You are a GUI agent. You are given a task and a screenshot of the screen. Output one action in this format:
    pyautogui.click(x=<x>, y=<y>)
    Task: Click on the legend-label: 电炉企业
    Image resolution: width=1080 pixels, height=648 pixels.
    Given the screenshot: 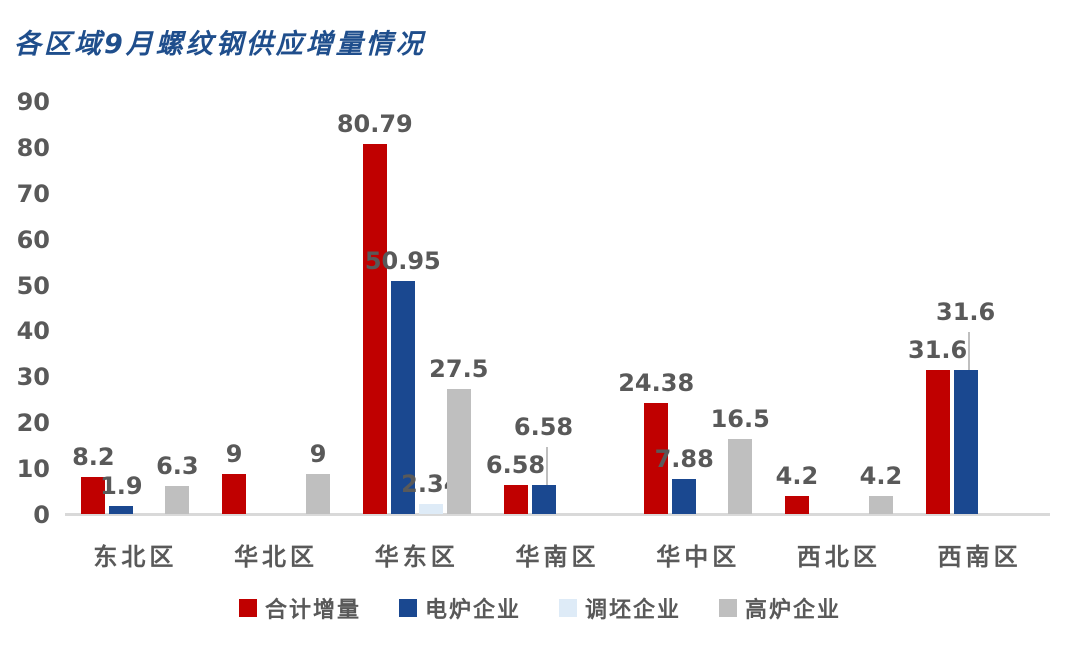 What is the action you would take?
    pyautogui.click(x=472, y=610)
    